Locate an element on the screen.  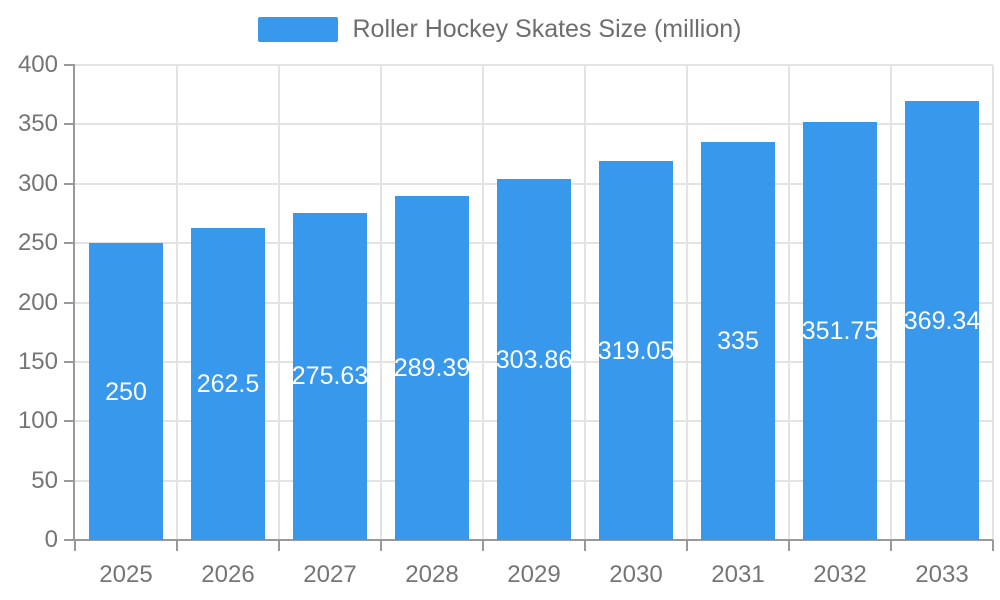
bar-value-label: 335 is located at coordinates (738, 341).